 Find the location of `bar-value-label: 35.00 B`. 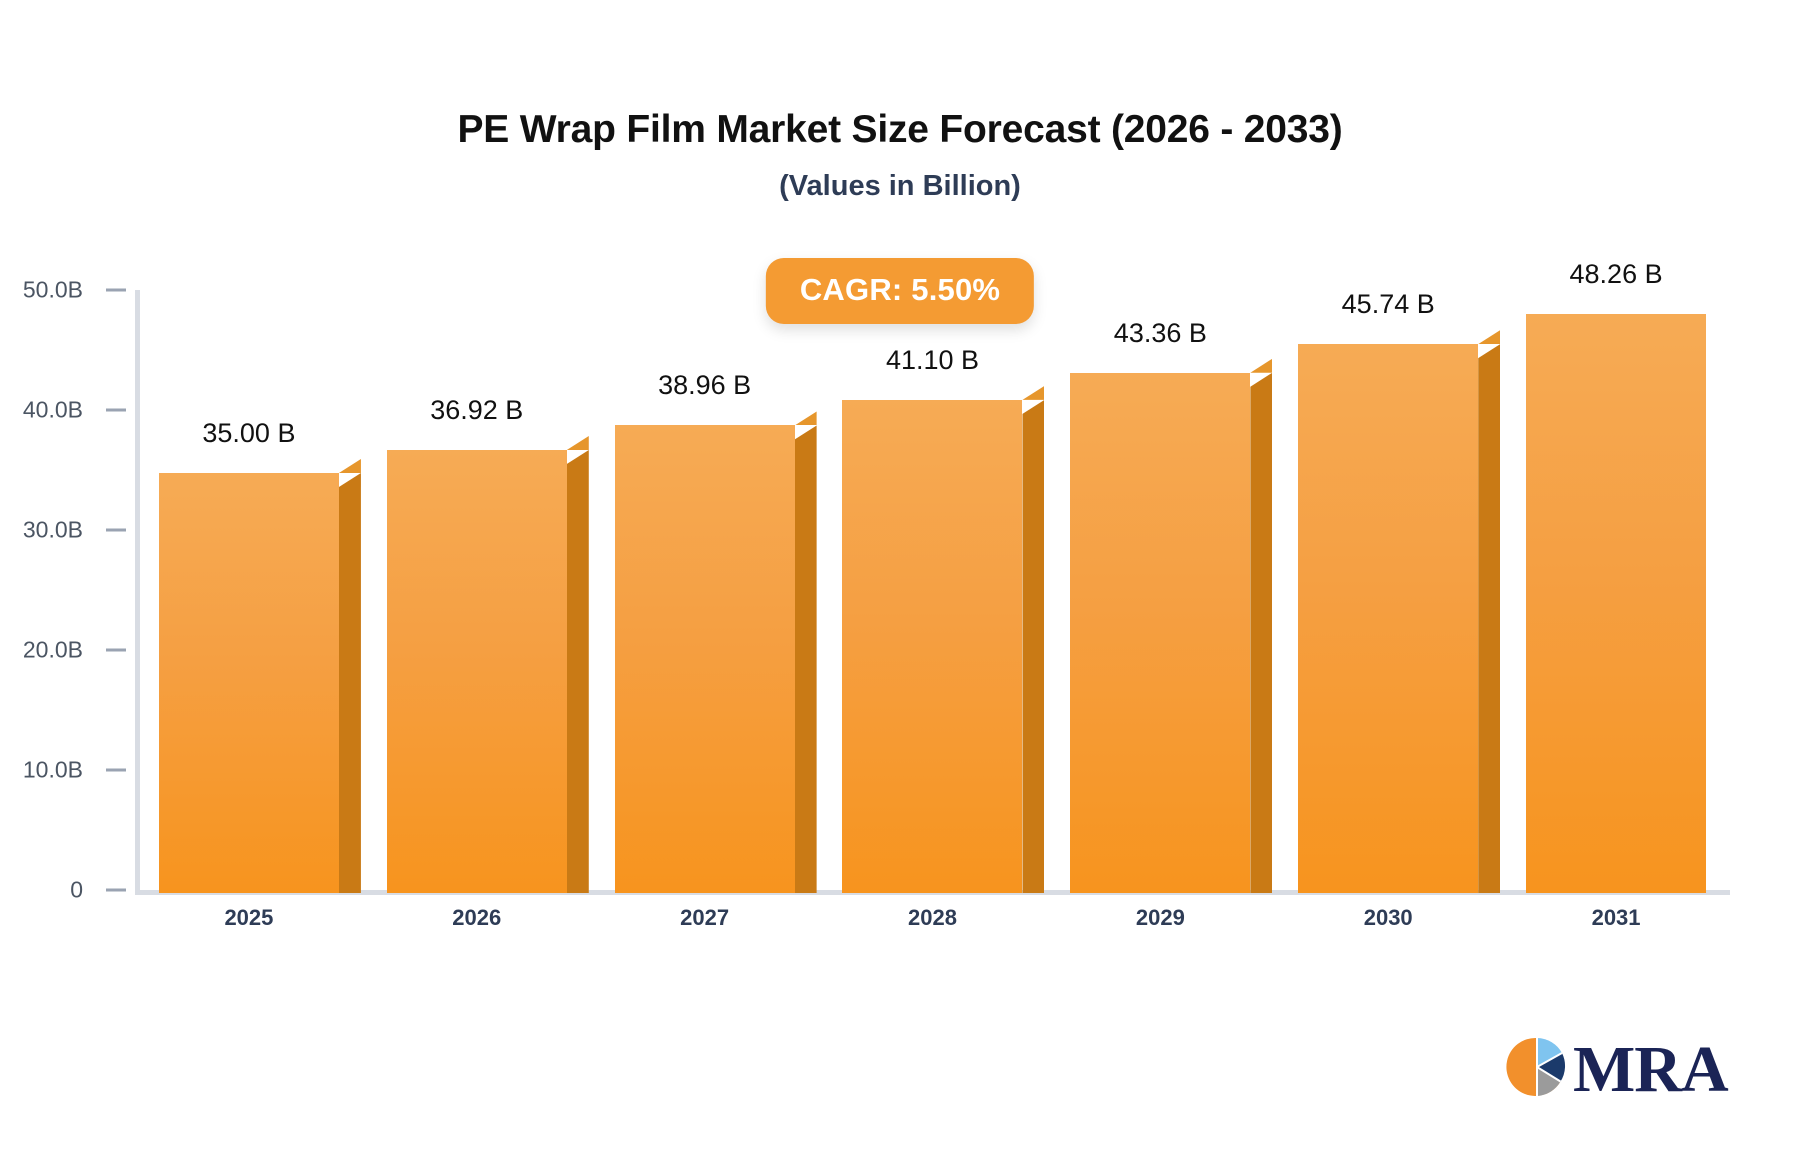

bar-value-label: 35.00 B is located at coordinates (249, 433).